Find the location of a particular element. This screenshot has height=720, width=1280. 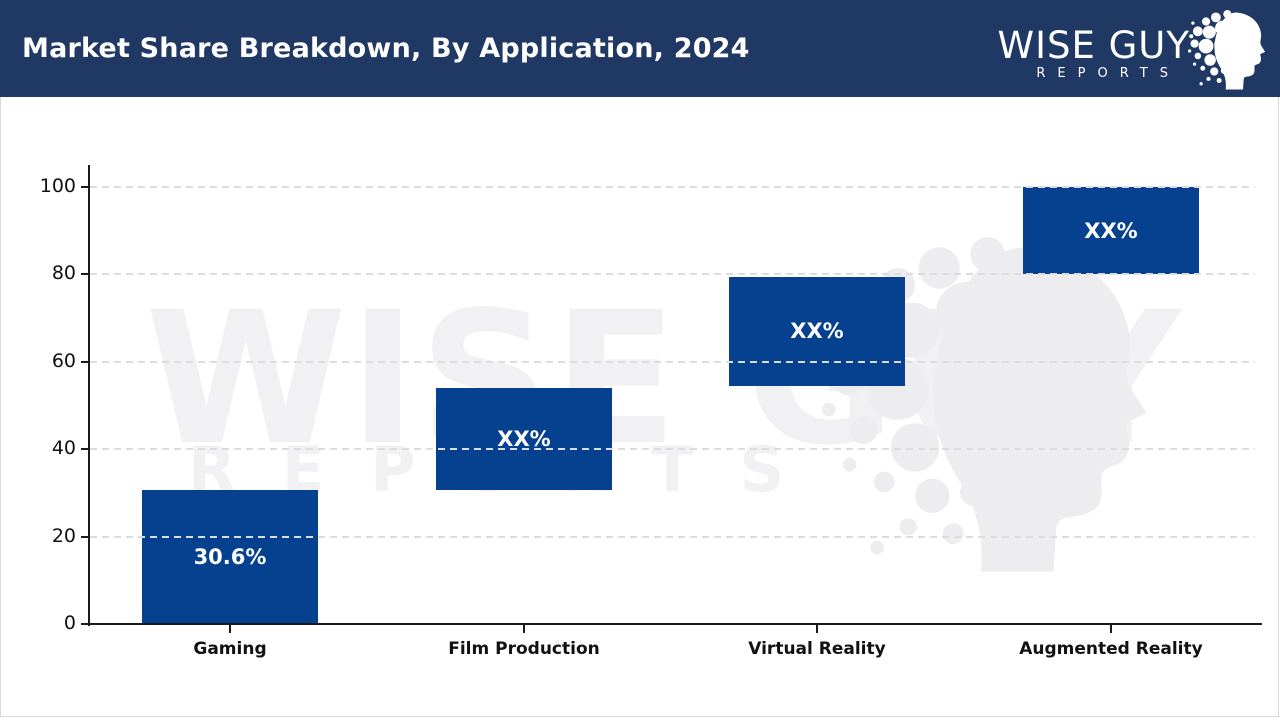

bar-virtual-reality: XX% is located at coordinates (817, 331).